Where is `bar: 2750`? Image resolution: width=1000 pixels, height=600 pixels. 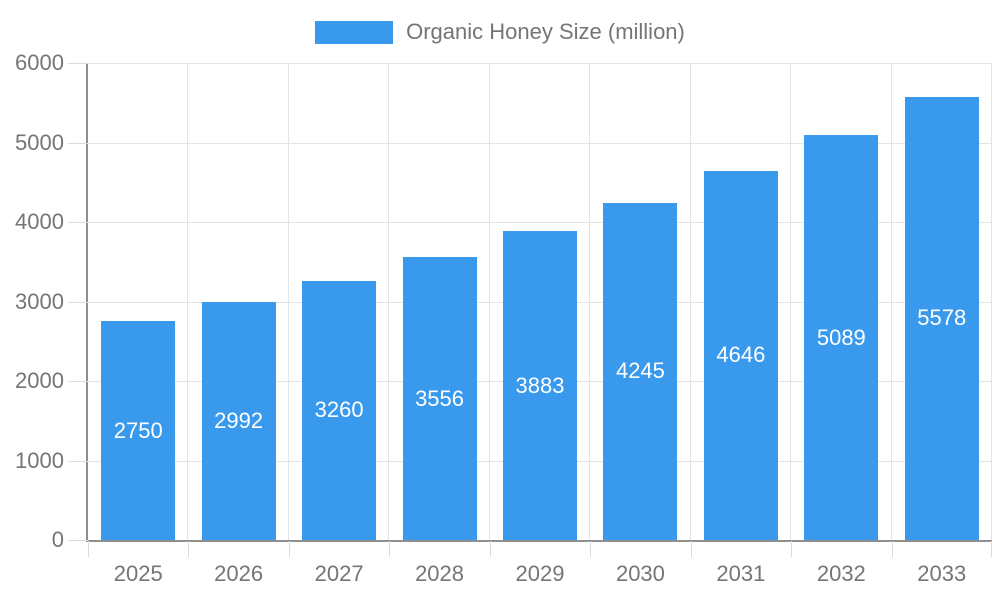
bar: 2750 is located at coordinates (138, 430).